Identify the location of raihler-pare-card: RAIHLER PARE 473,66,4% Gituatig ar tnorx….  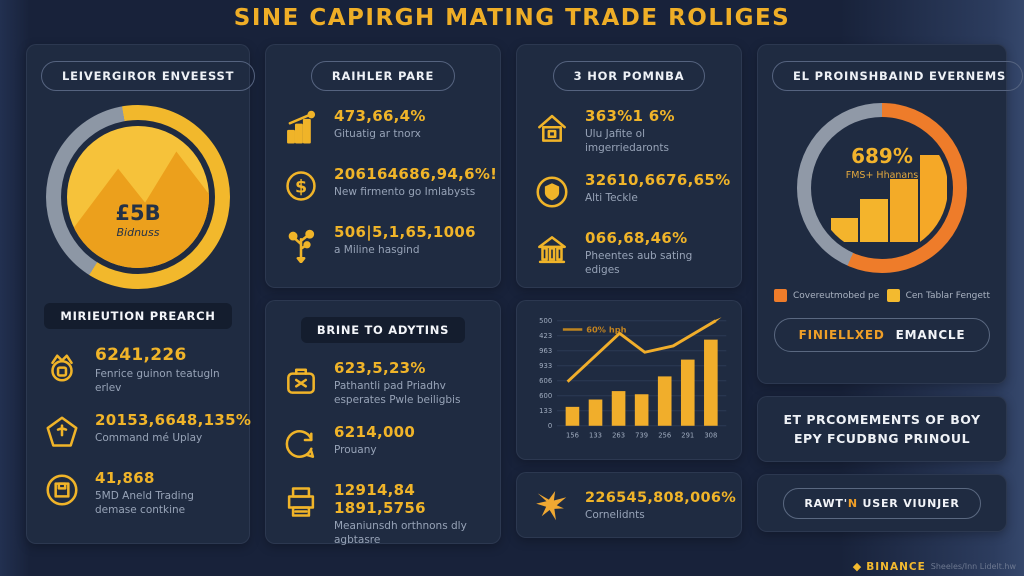
(383, 166).